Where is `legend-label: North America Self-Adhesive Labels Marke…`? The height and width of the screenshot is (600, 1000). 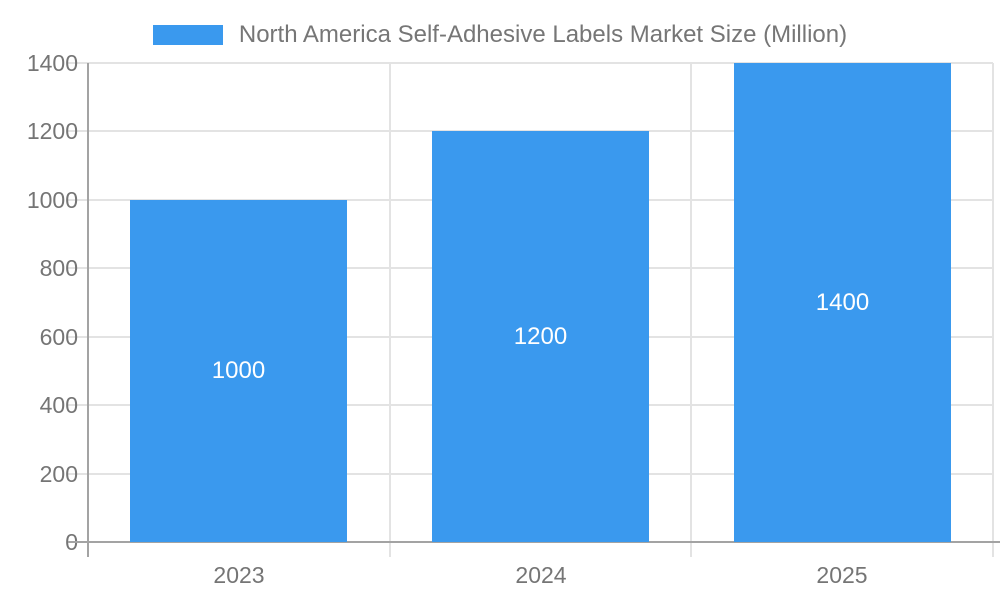
legend-label: North America Self-Adhesive Labels Marke… is located at coordinates (543, 34).